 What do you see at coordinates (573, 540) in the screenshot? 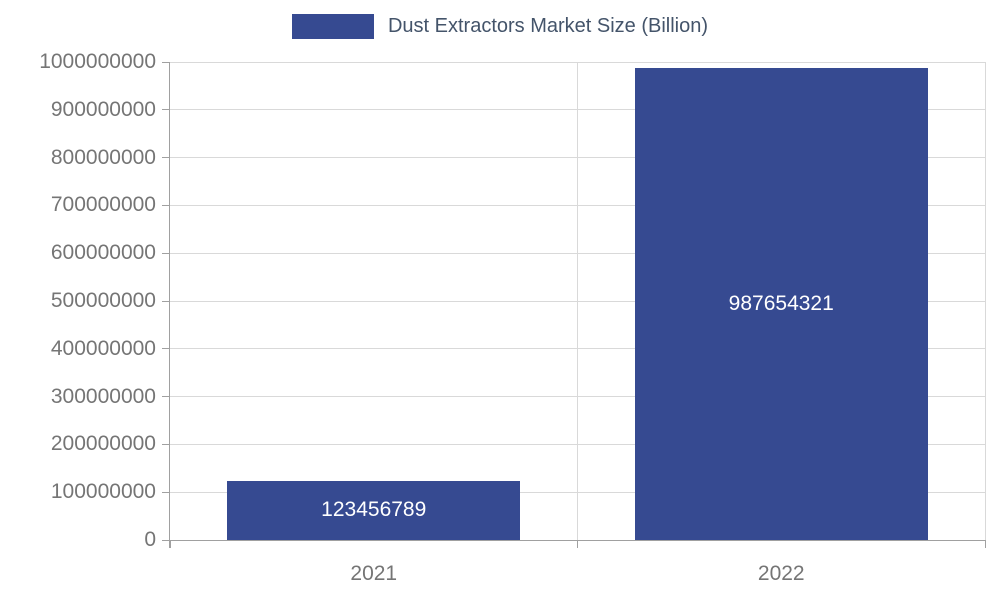
I see `x-axis-line` at bounding box center [573, 540].